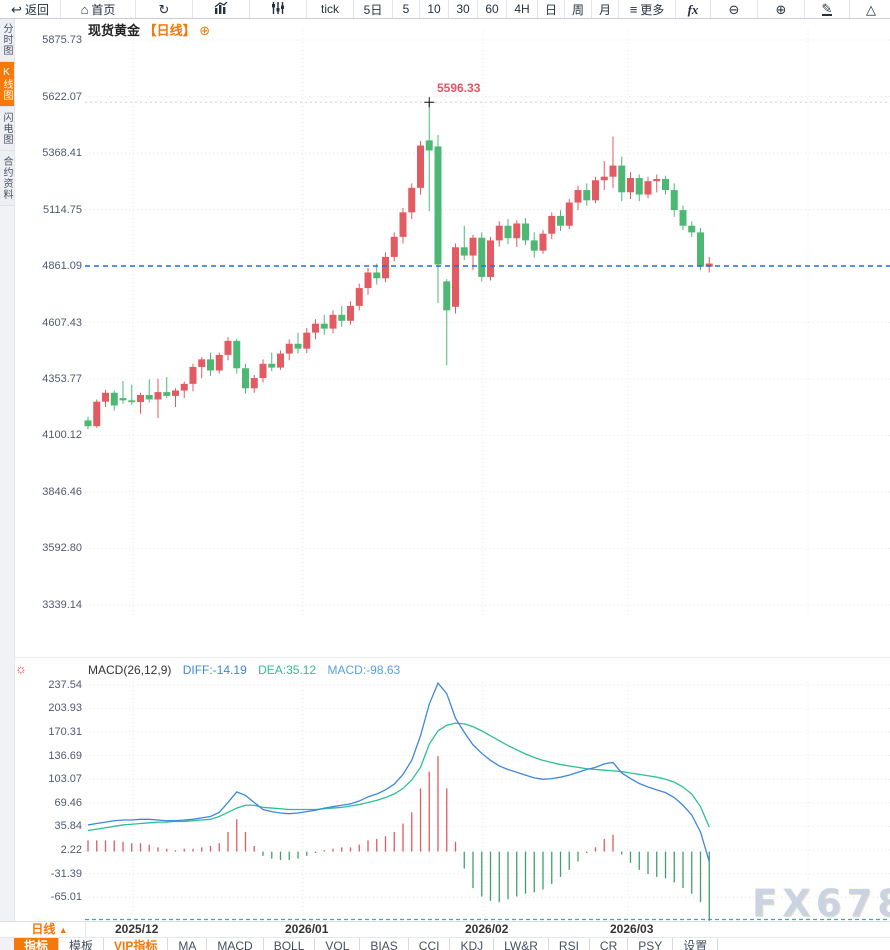  Describe the element at coordinates (205, 30) in the screenshot. I see `expand-icon: ⊕` at that location.